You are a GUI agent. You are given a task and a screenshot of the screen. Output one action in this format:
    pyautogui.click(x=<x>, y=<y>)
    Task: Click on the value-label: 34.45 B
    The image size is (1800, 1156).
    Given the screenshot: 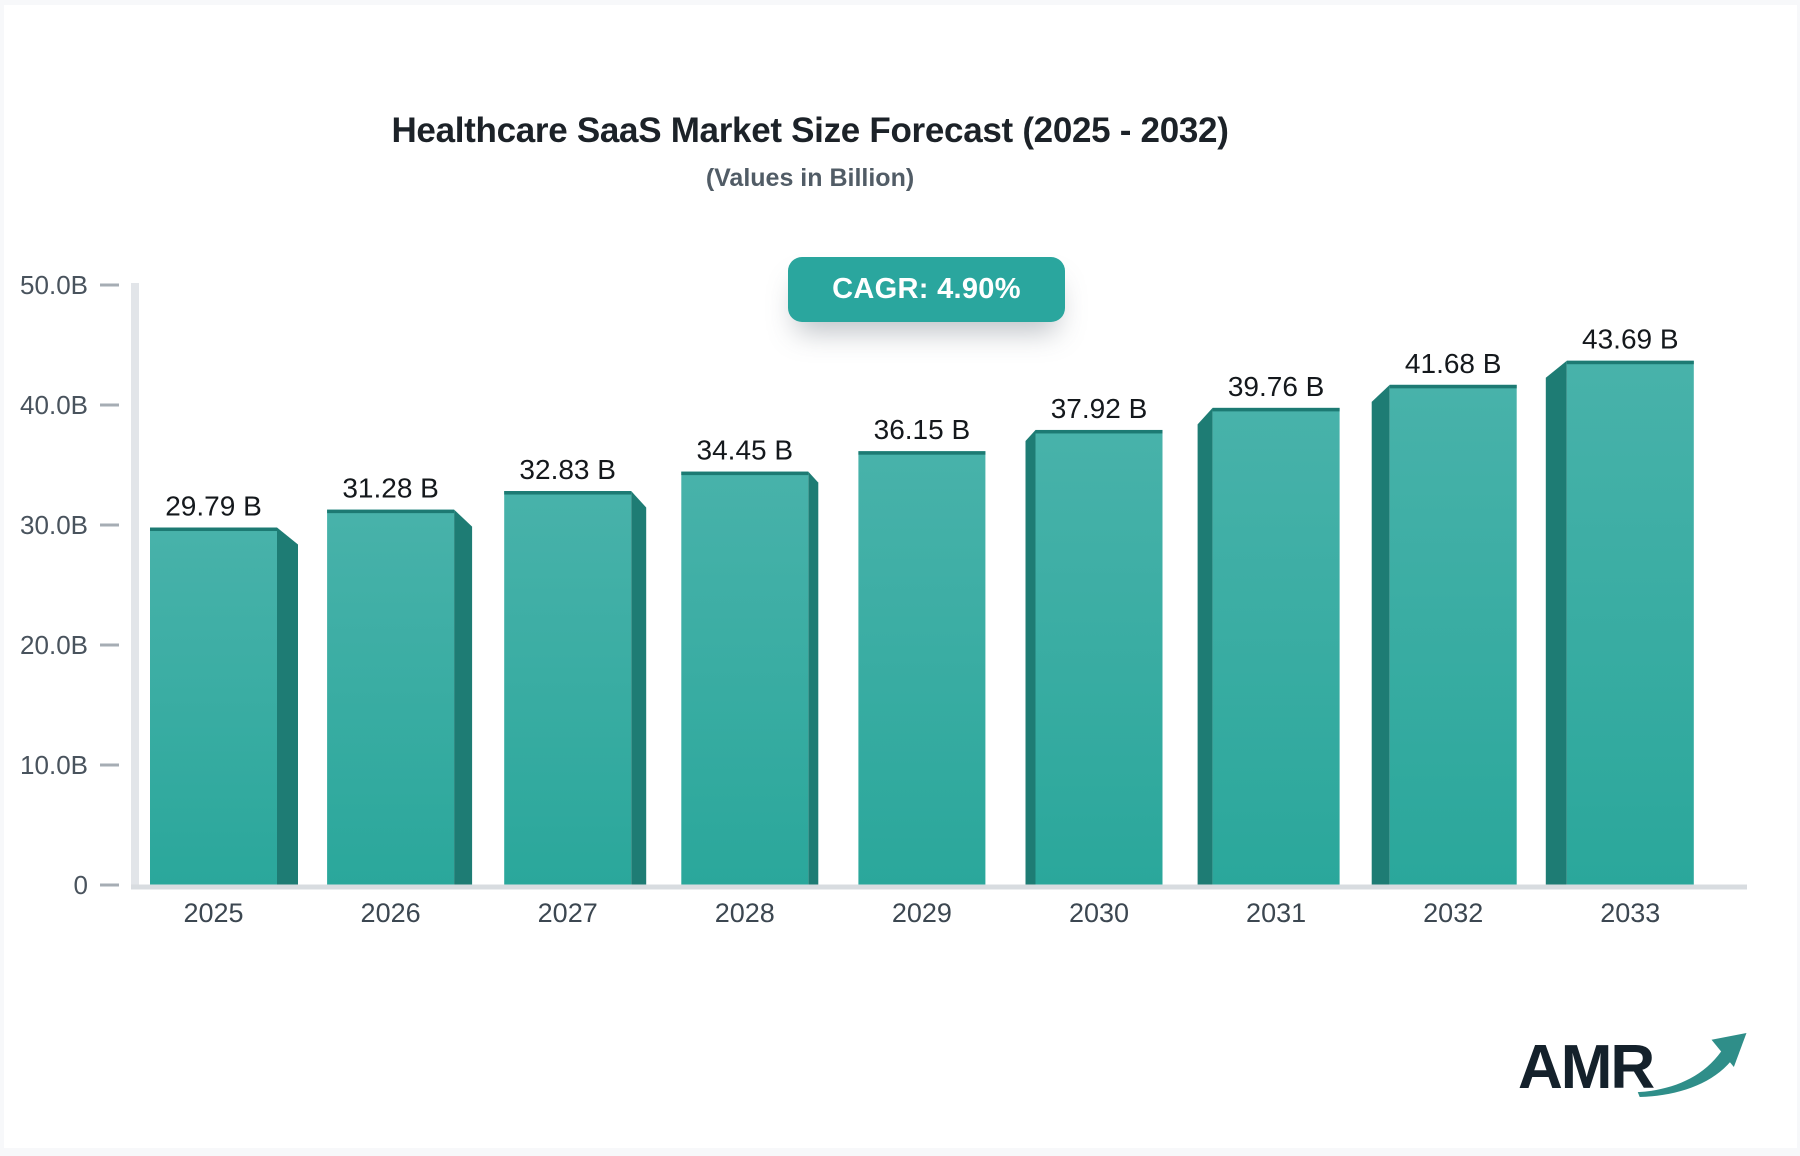 What is the action you would take?
    pyautogui.click(x=745, y=450)
    